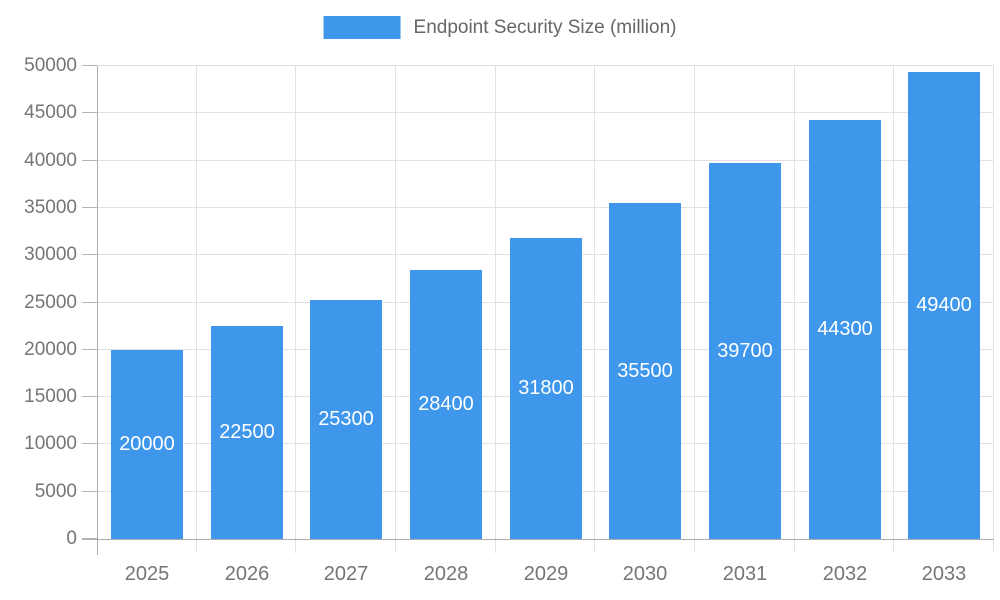 This screenshot has height=600, width=1000. What do you see at coordinates (55, 491) in the screenshot?
I see `y-tick-label: 5000` at bounding box center [55, 491].